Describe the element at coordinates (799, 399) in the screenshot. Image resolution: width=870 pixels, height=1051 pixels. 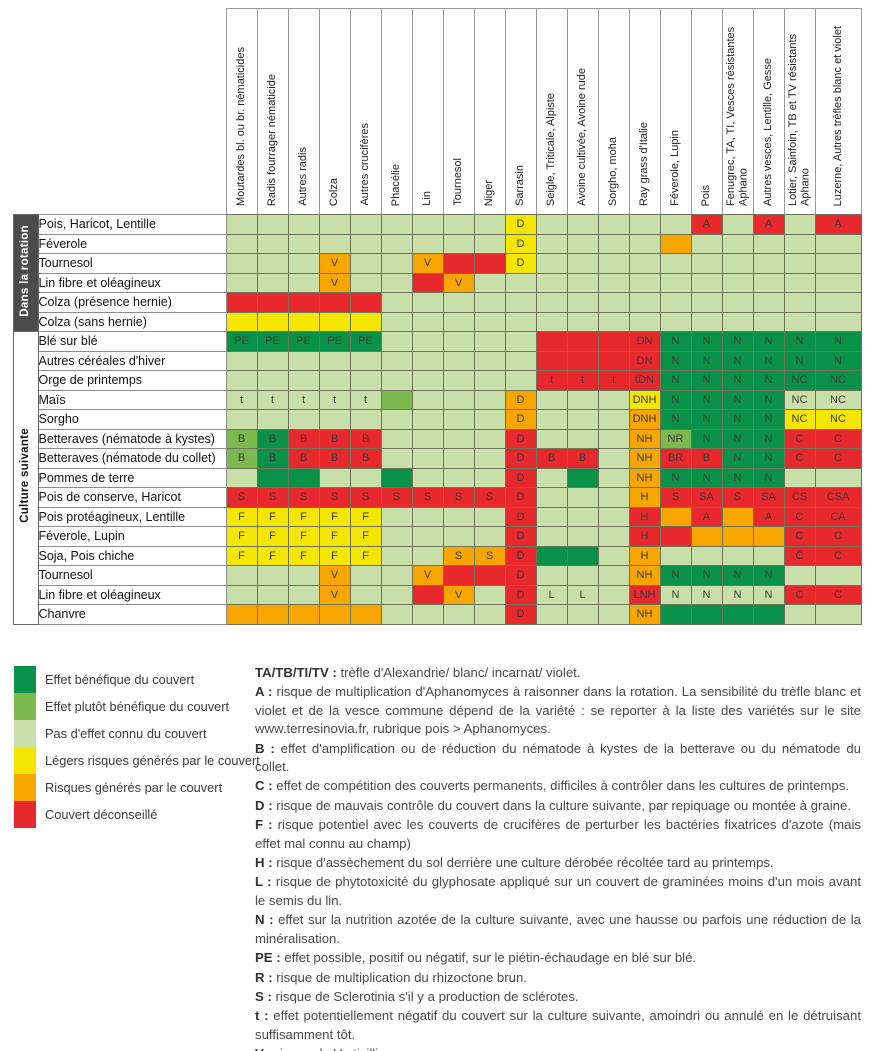
I see `matrix-cell: NC` at that location.